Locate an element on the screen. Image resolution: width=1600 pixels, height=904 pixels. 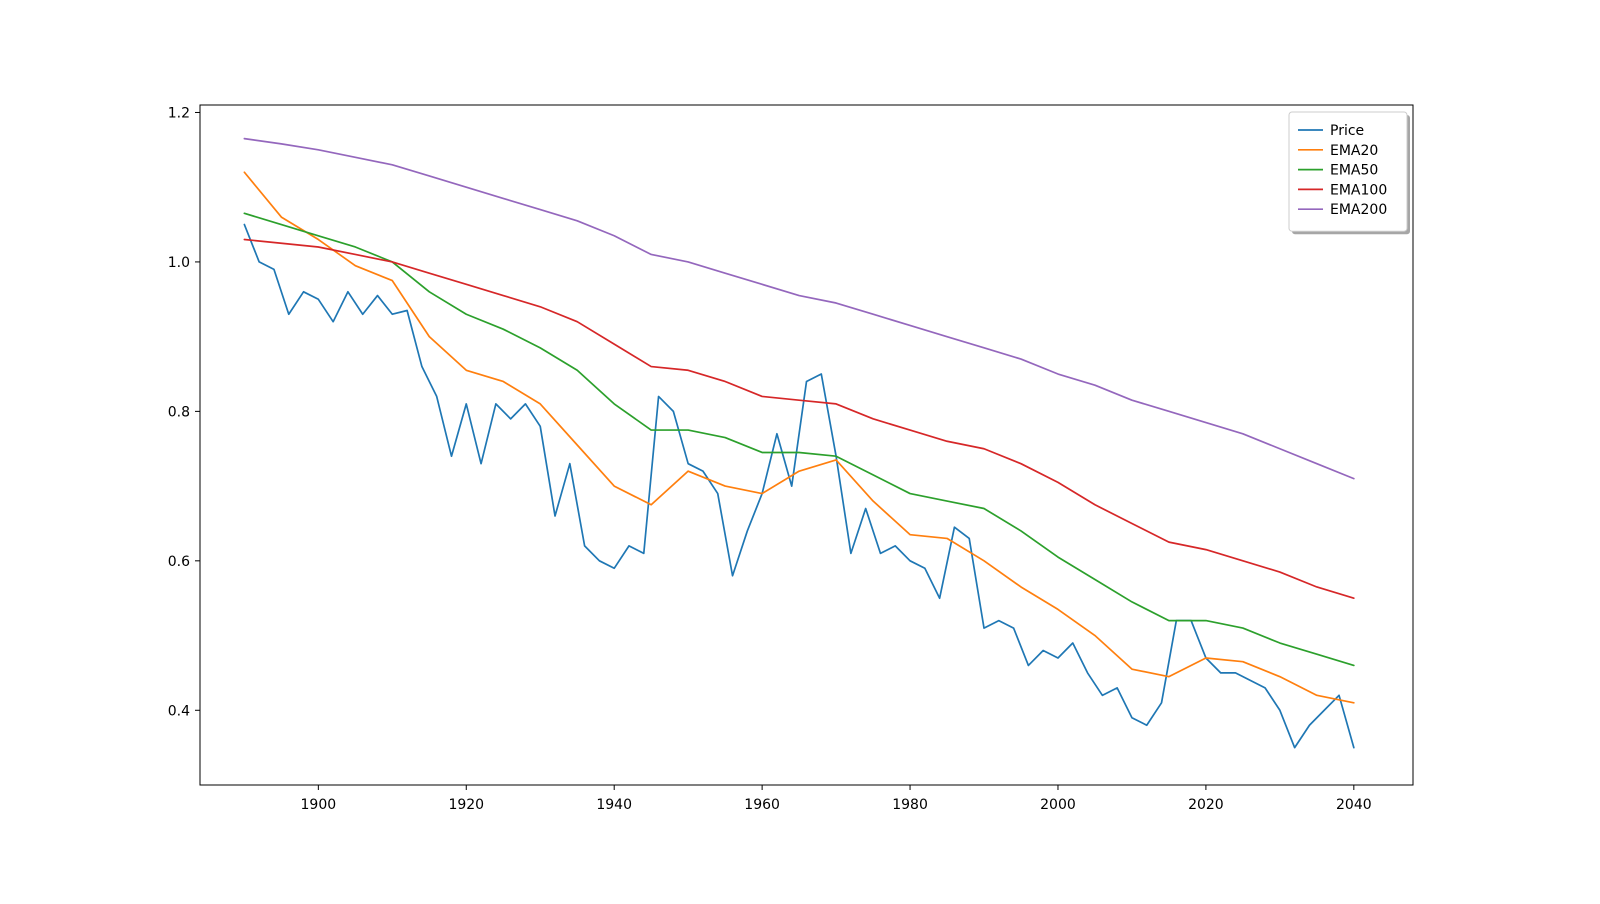
x-tick-label: 1940 is located at coordinates (614, 805).